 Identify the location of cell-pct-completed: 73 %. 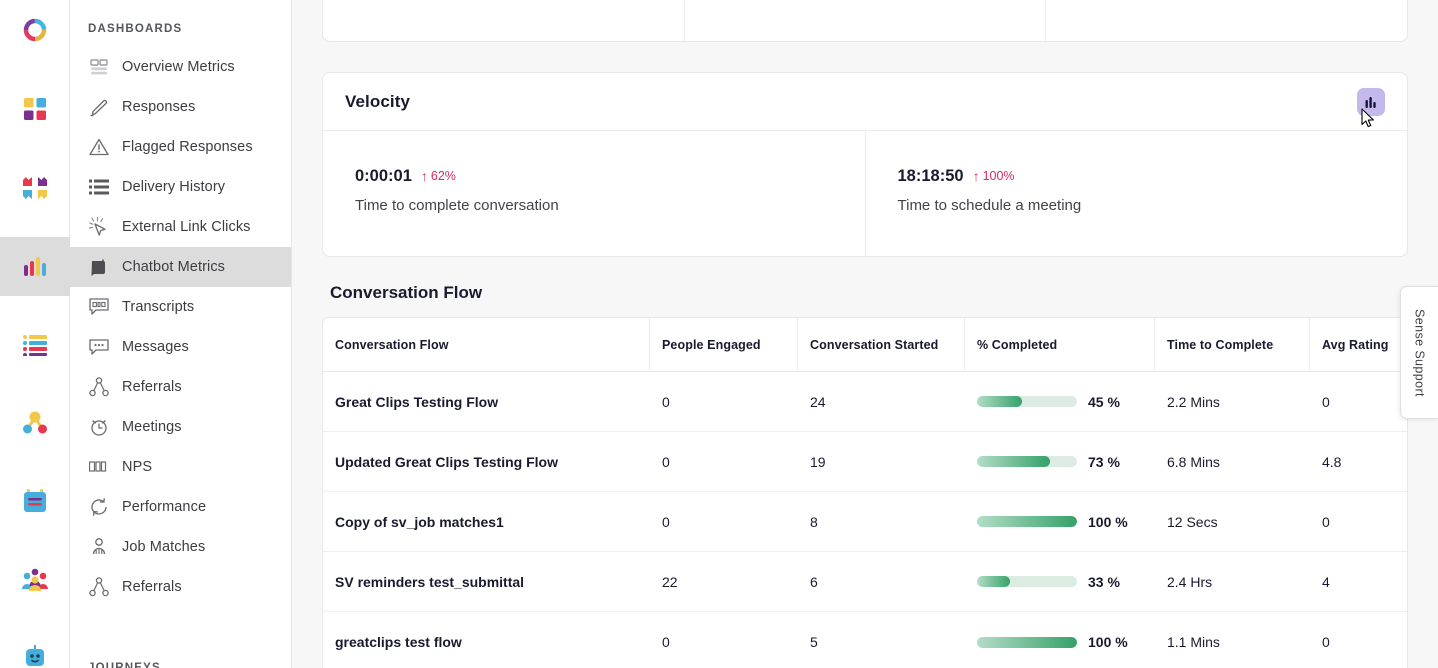
(1060, 461).